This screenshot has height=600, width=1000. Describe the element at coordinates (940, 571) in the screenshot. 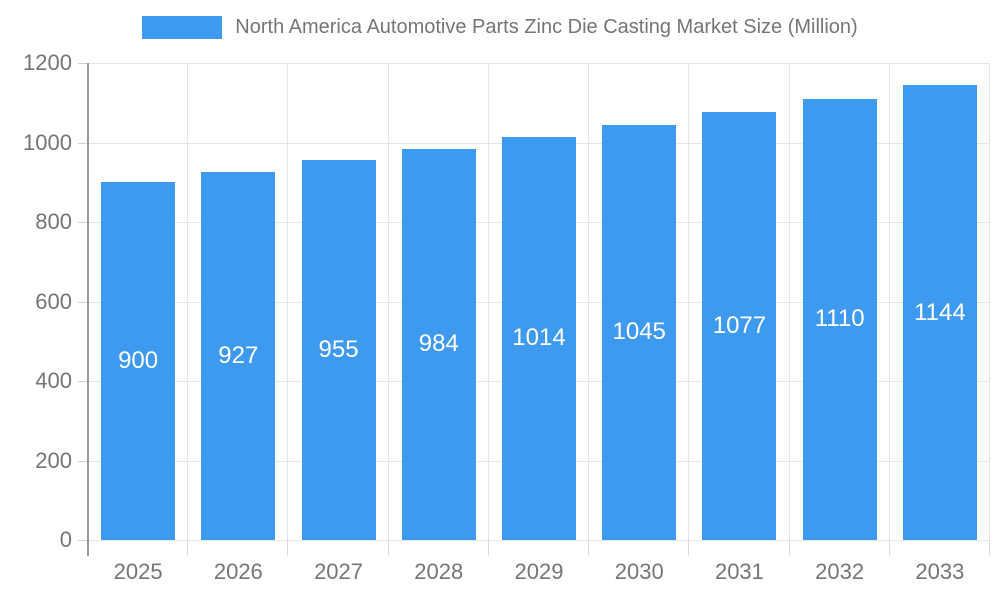

I see `x-axis-tick-label: 2033` at that location.